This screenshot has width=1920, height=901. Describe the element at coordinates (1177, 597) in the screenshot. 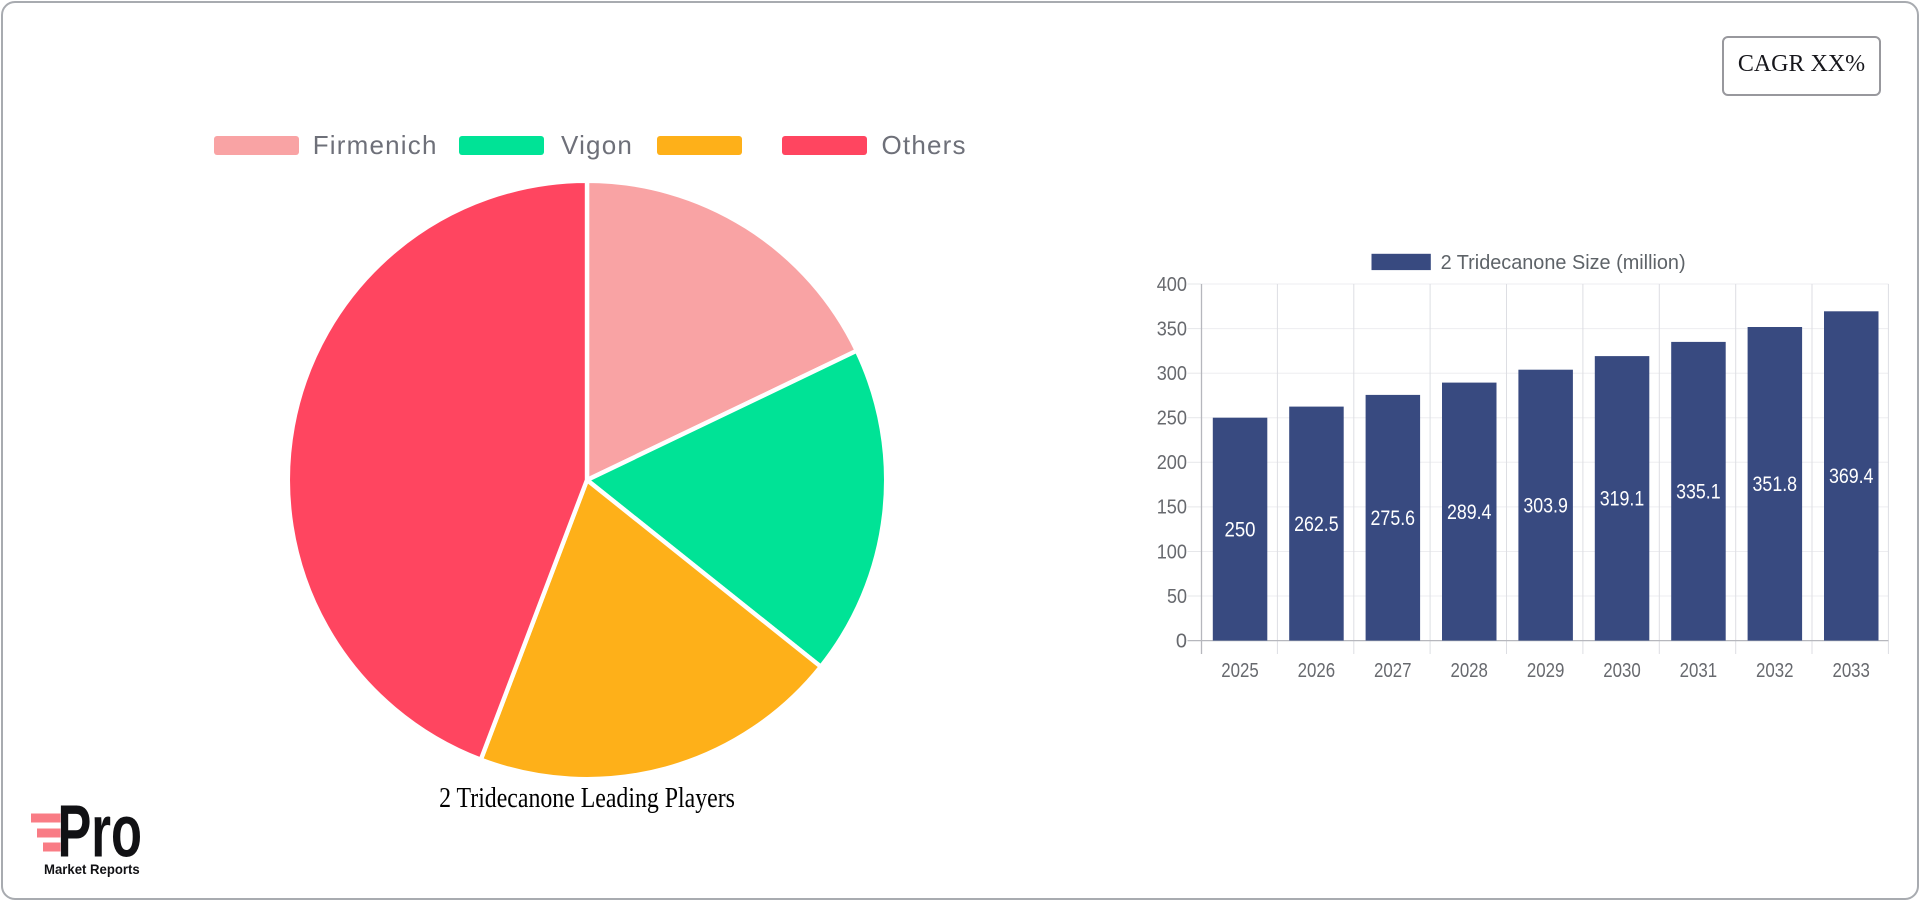

I see `svg-text: 50` at that location.